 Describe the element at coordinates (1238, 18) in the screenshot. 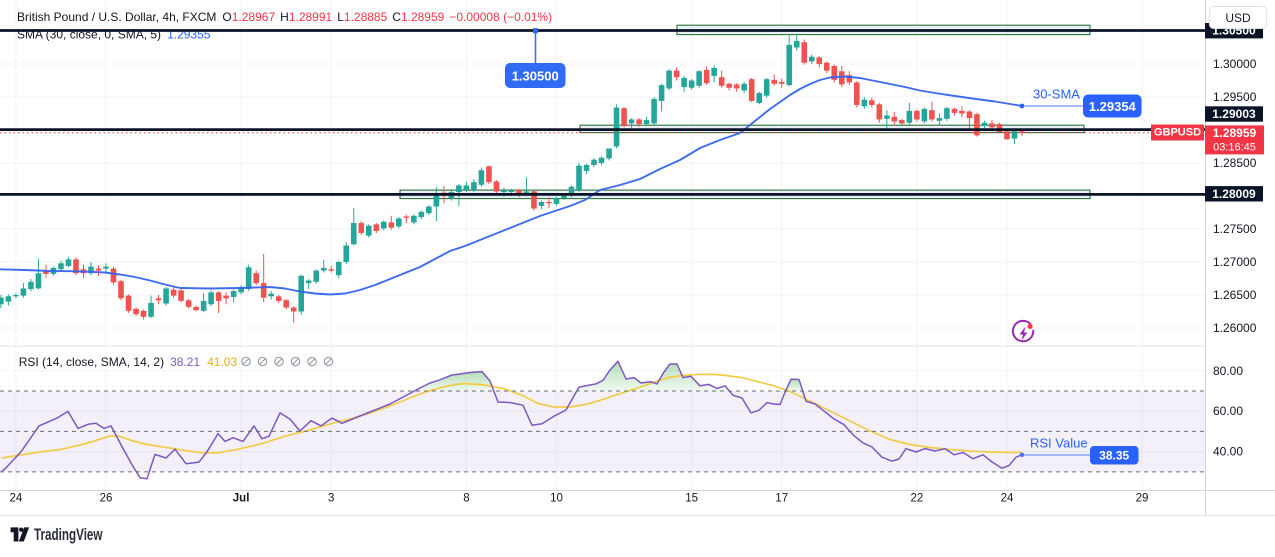

I see `svg-text: USD` at that location.